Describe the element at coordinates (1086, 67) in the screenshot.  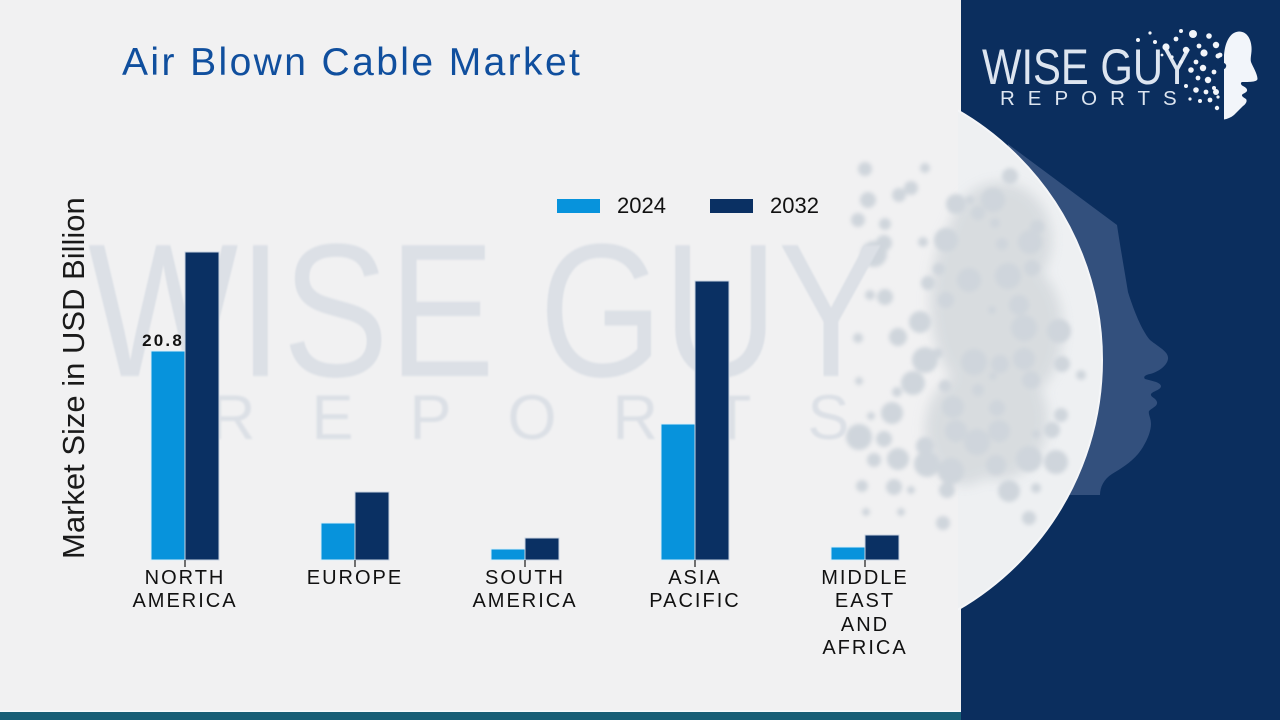
I see `svg-text: WISE GUY` at that location.